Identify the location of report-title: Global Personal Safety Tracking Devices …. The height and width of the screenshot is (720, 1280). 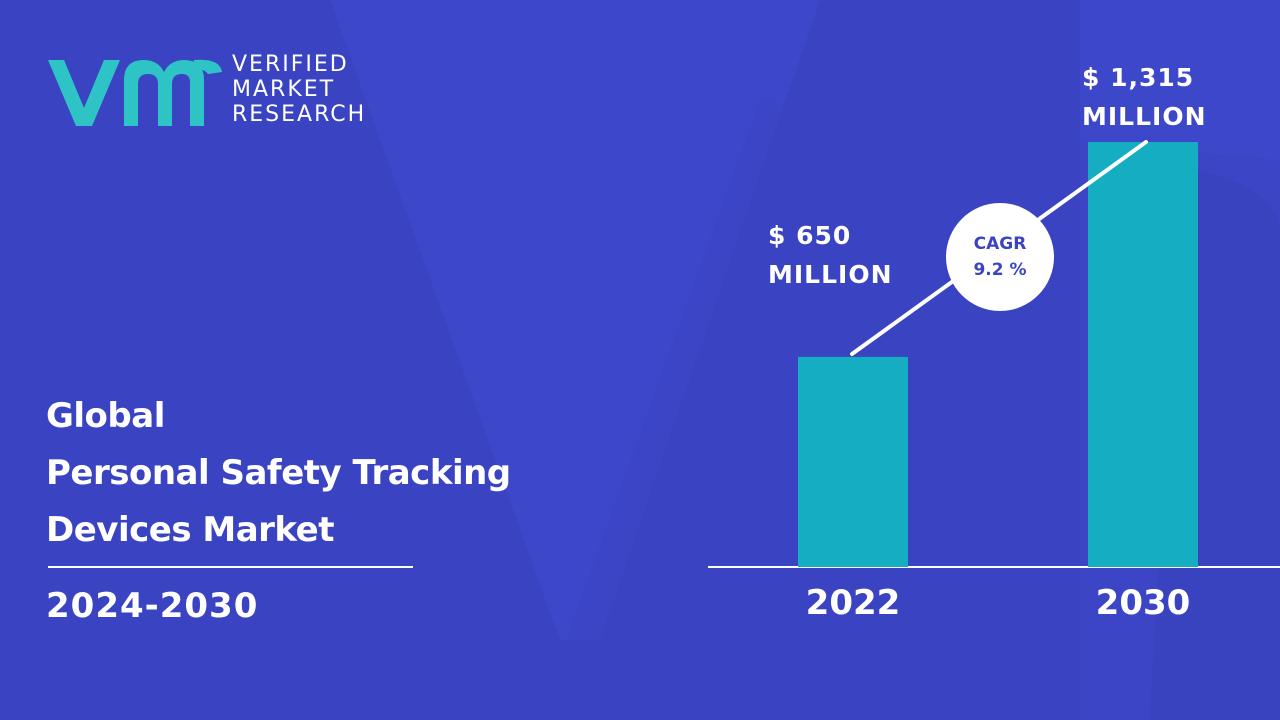
(278, 473).